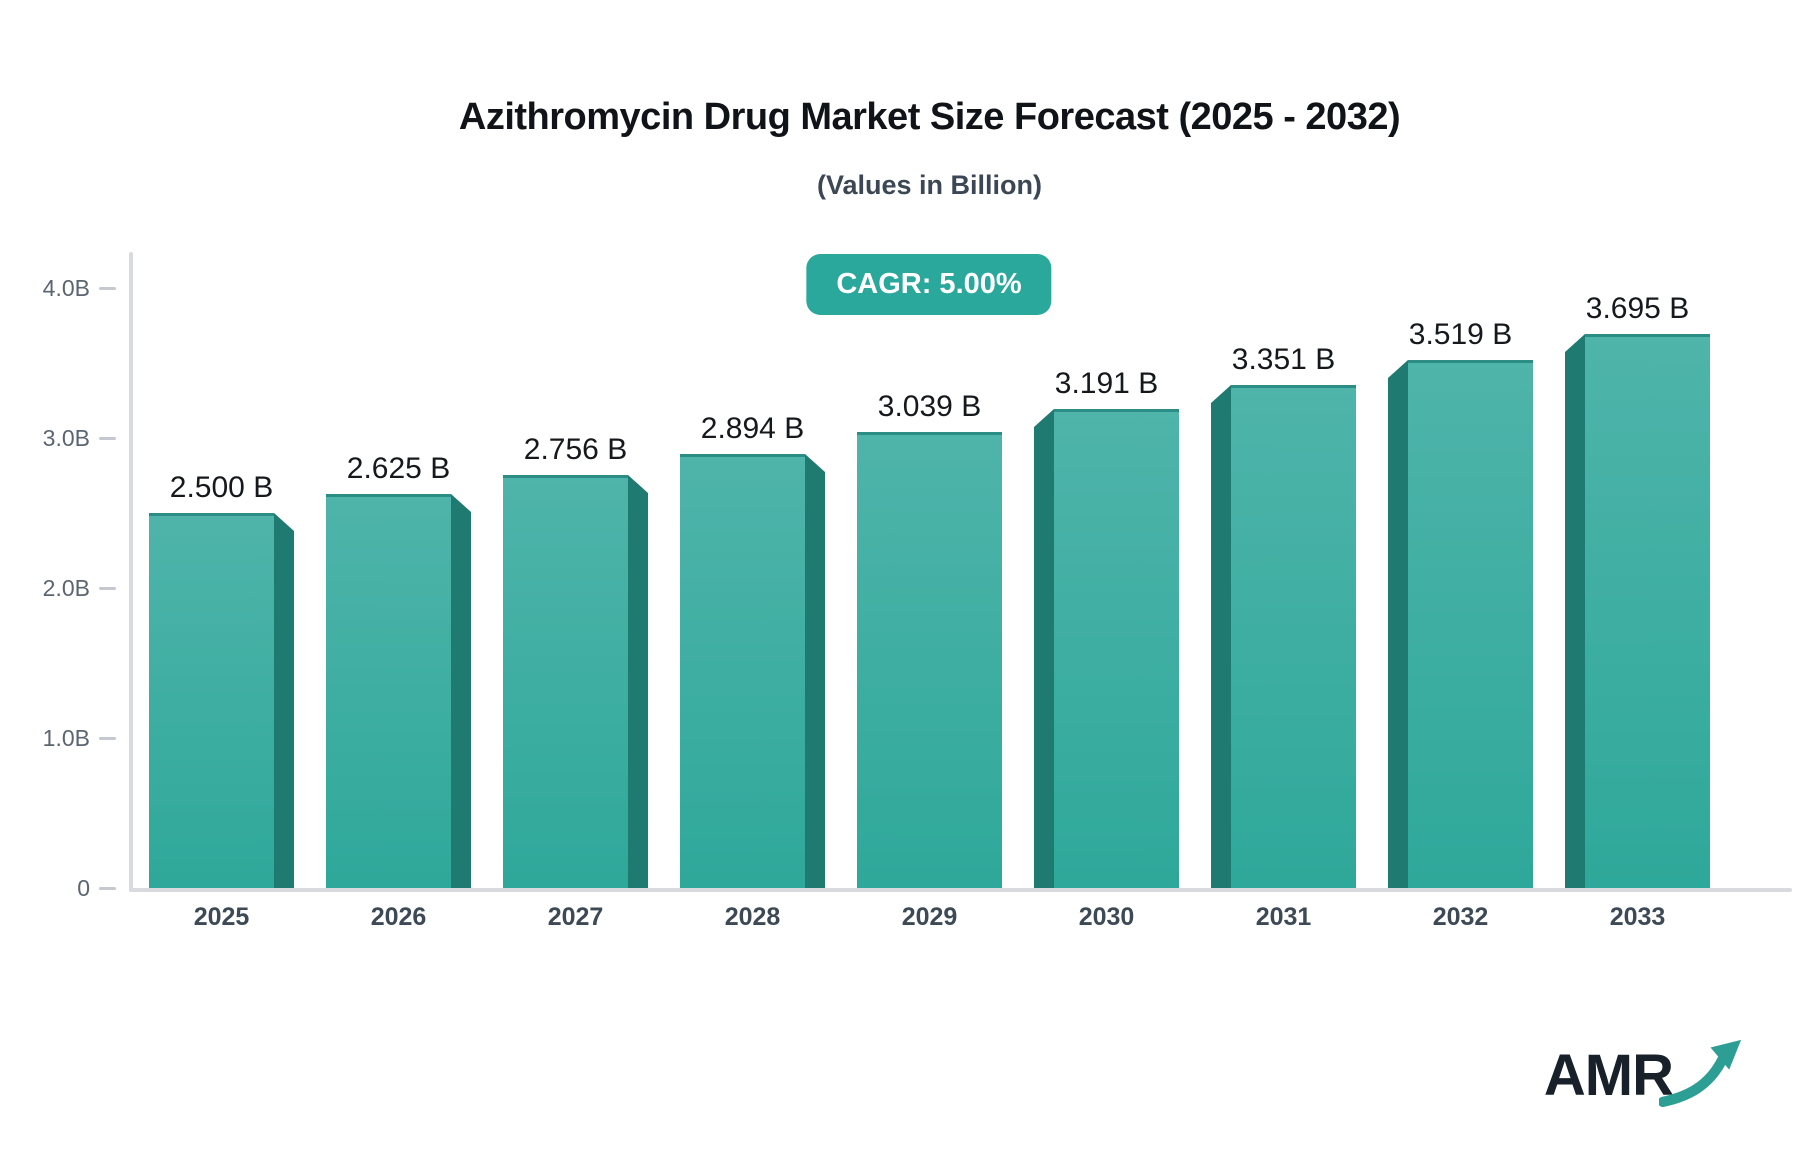  What do you see at coordinates (131, 572) in the screenshot?
I see `y-axis-line` at bounding box center [131, 572].